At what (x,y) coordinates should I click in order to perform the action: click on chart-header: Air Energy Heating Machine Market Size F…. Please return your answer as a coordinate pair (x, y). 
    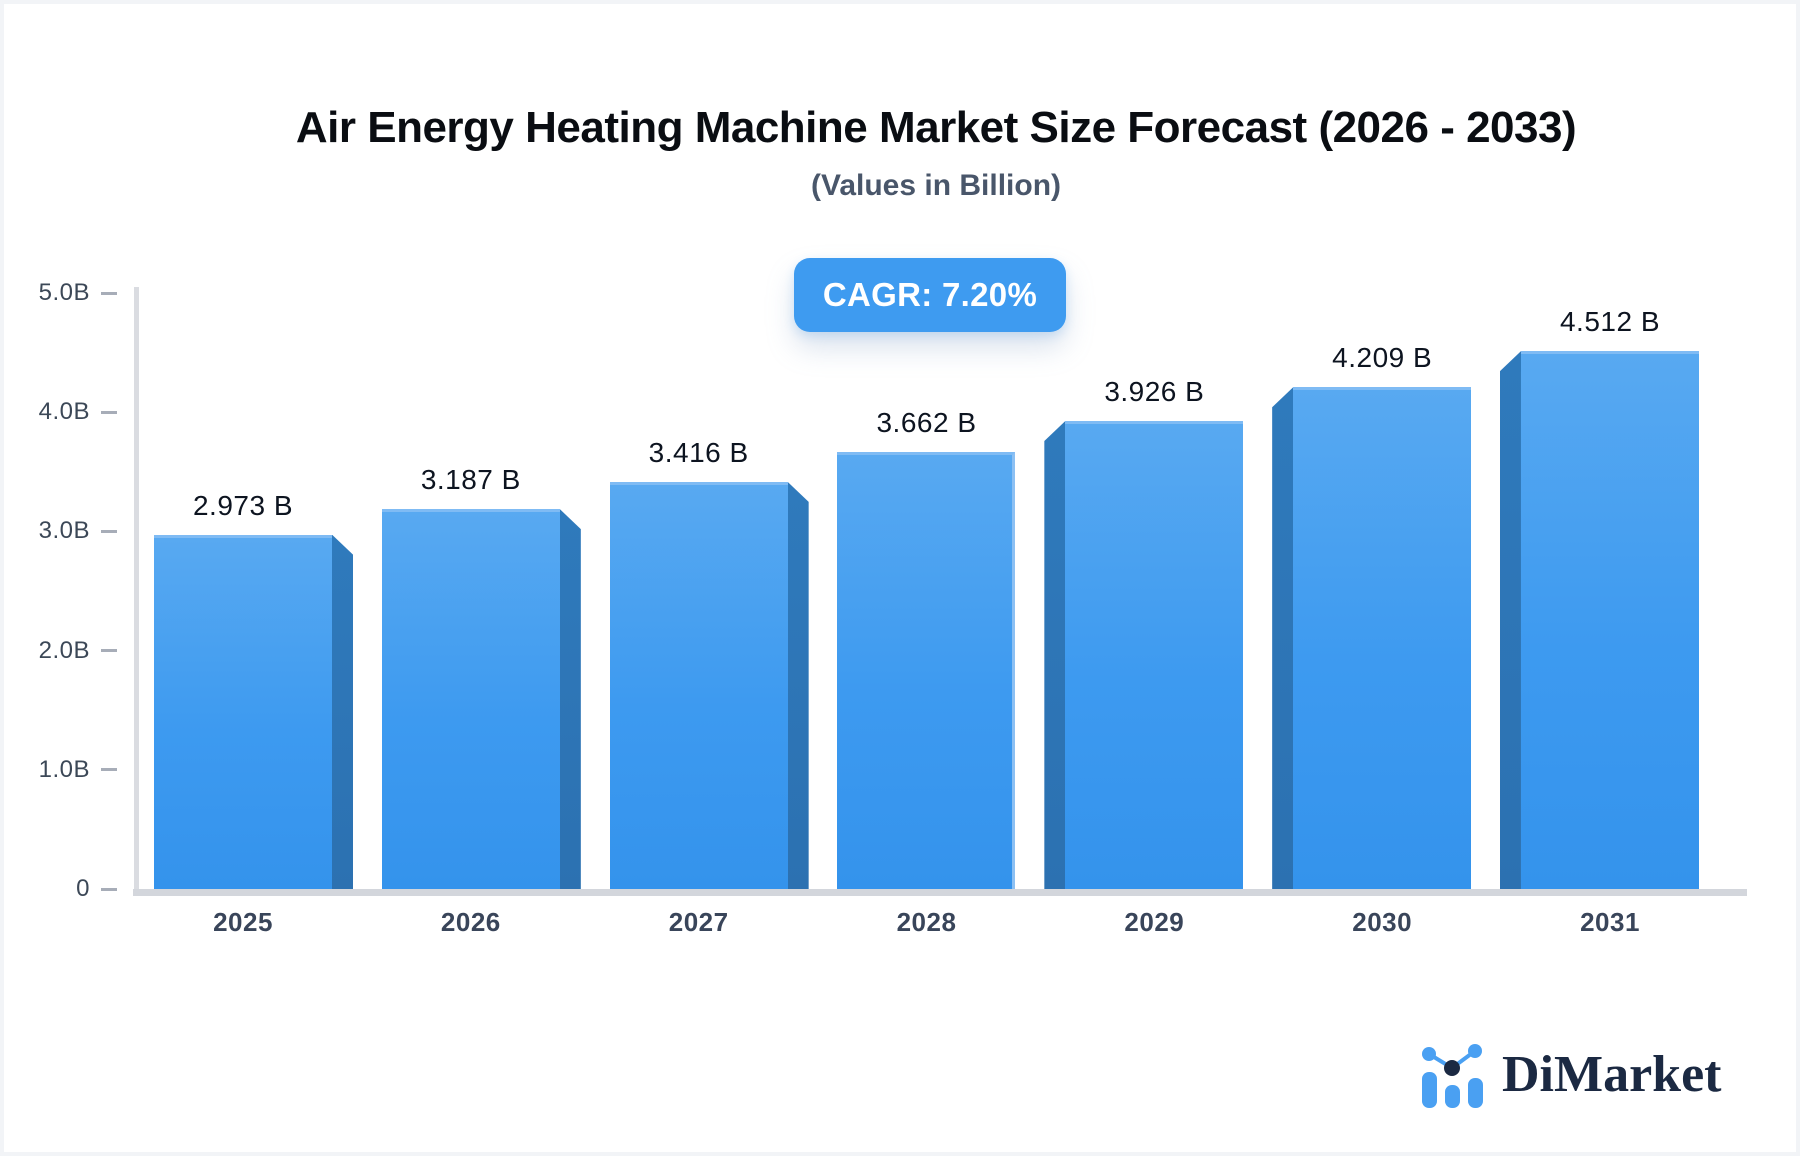
    Looking at the image, I should click on (936, 153).